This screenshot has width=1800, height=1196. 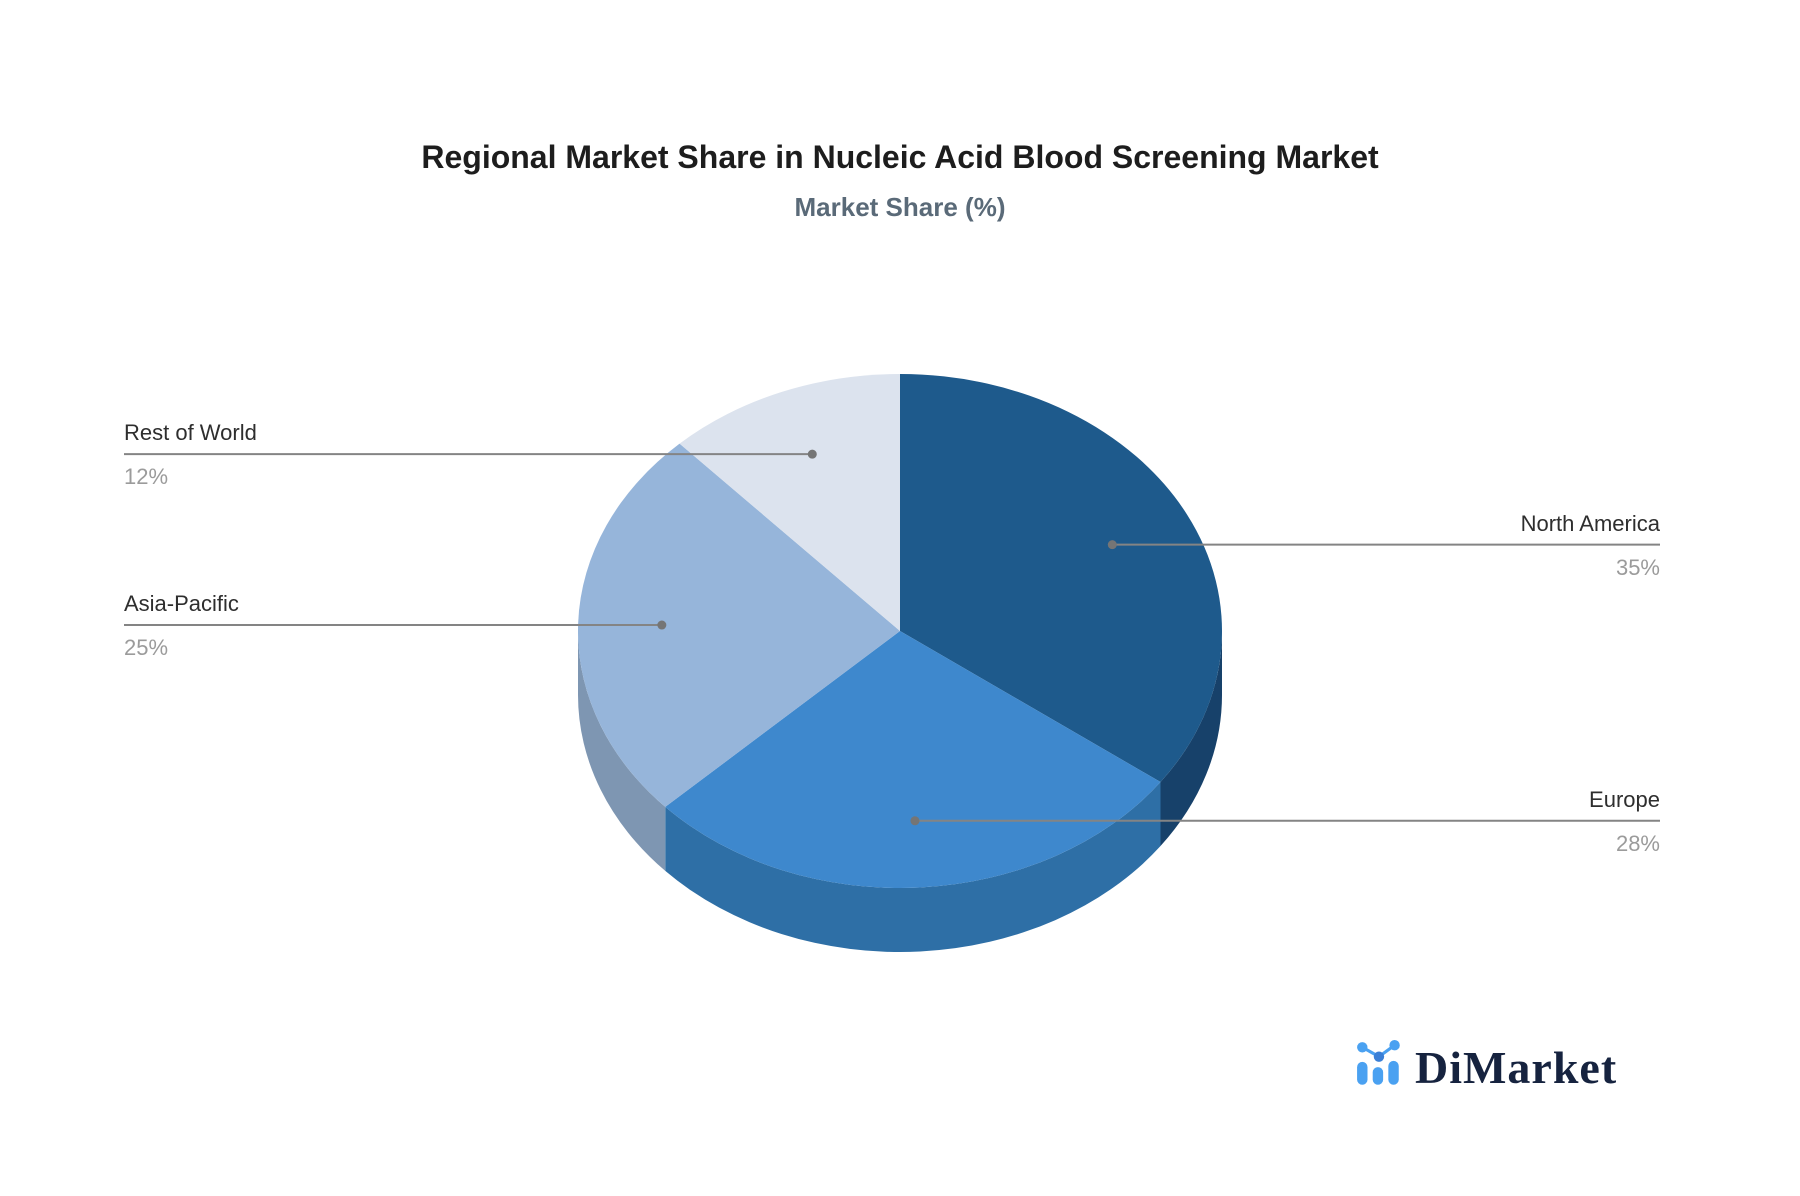 I want to click on pie-slice-rest-of-world, so click(x=789, y=502).